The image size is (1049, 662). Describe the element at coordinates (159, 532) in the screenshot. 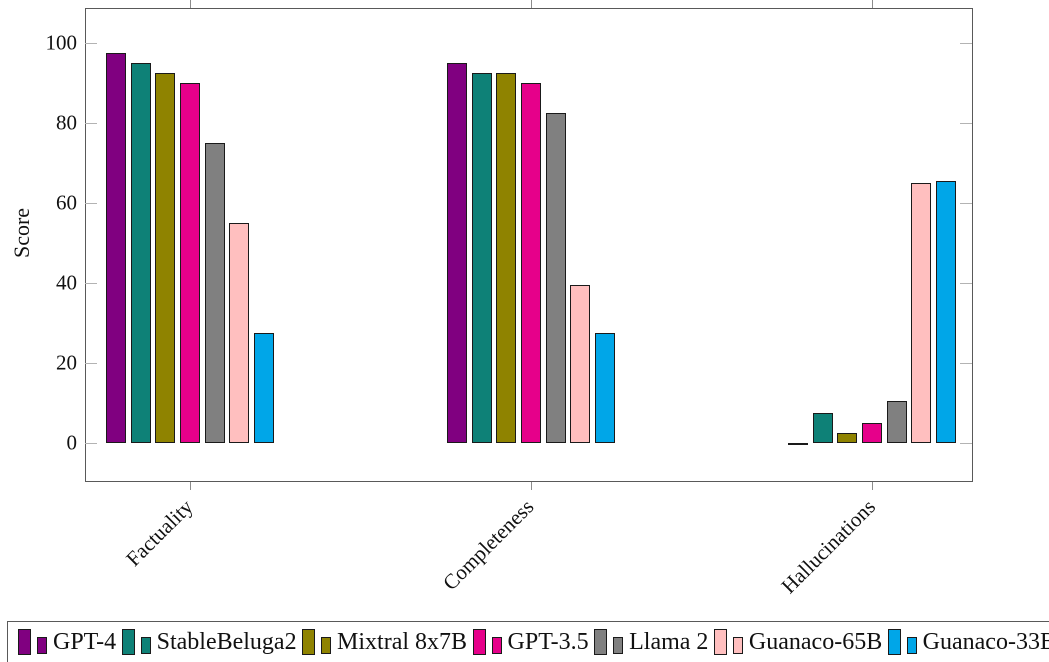

I see `x-category-label: Factuality` at that location.